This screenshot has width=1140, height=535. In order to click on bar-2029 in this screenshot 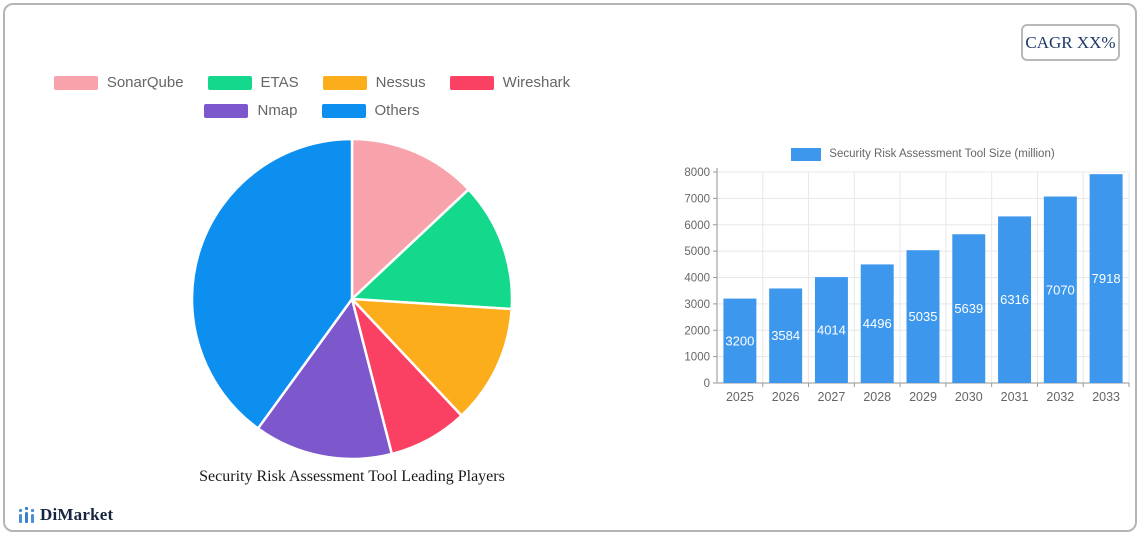, I will do `click(923, 316)`.